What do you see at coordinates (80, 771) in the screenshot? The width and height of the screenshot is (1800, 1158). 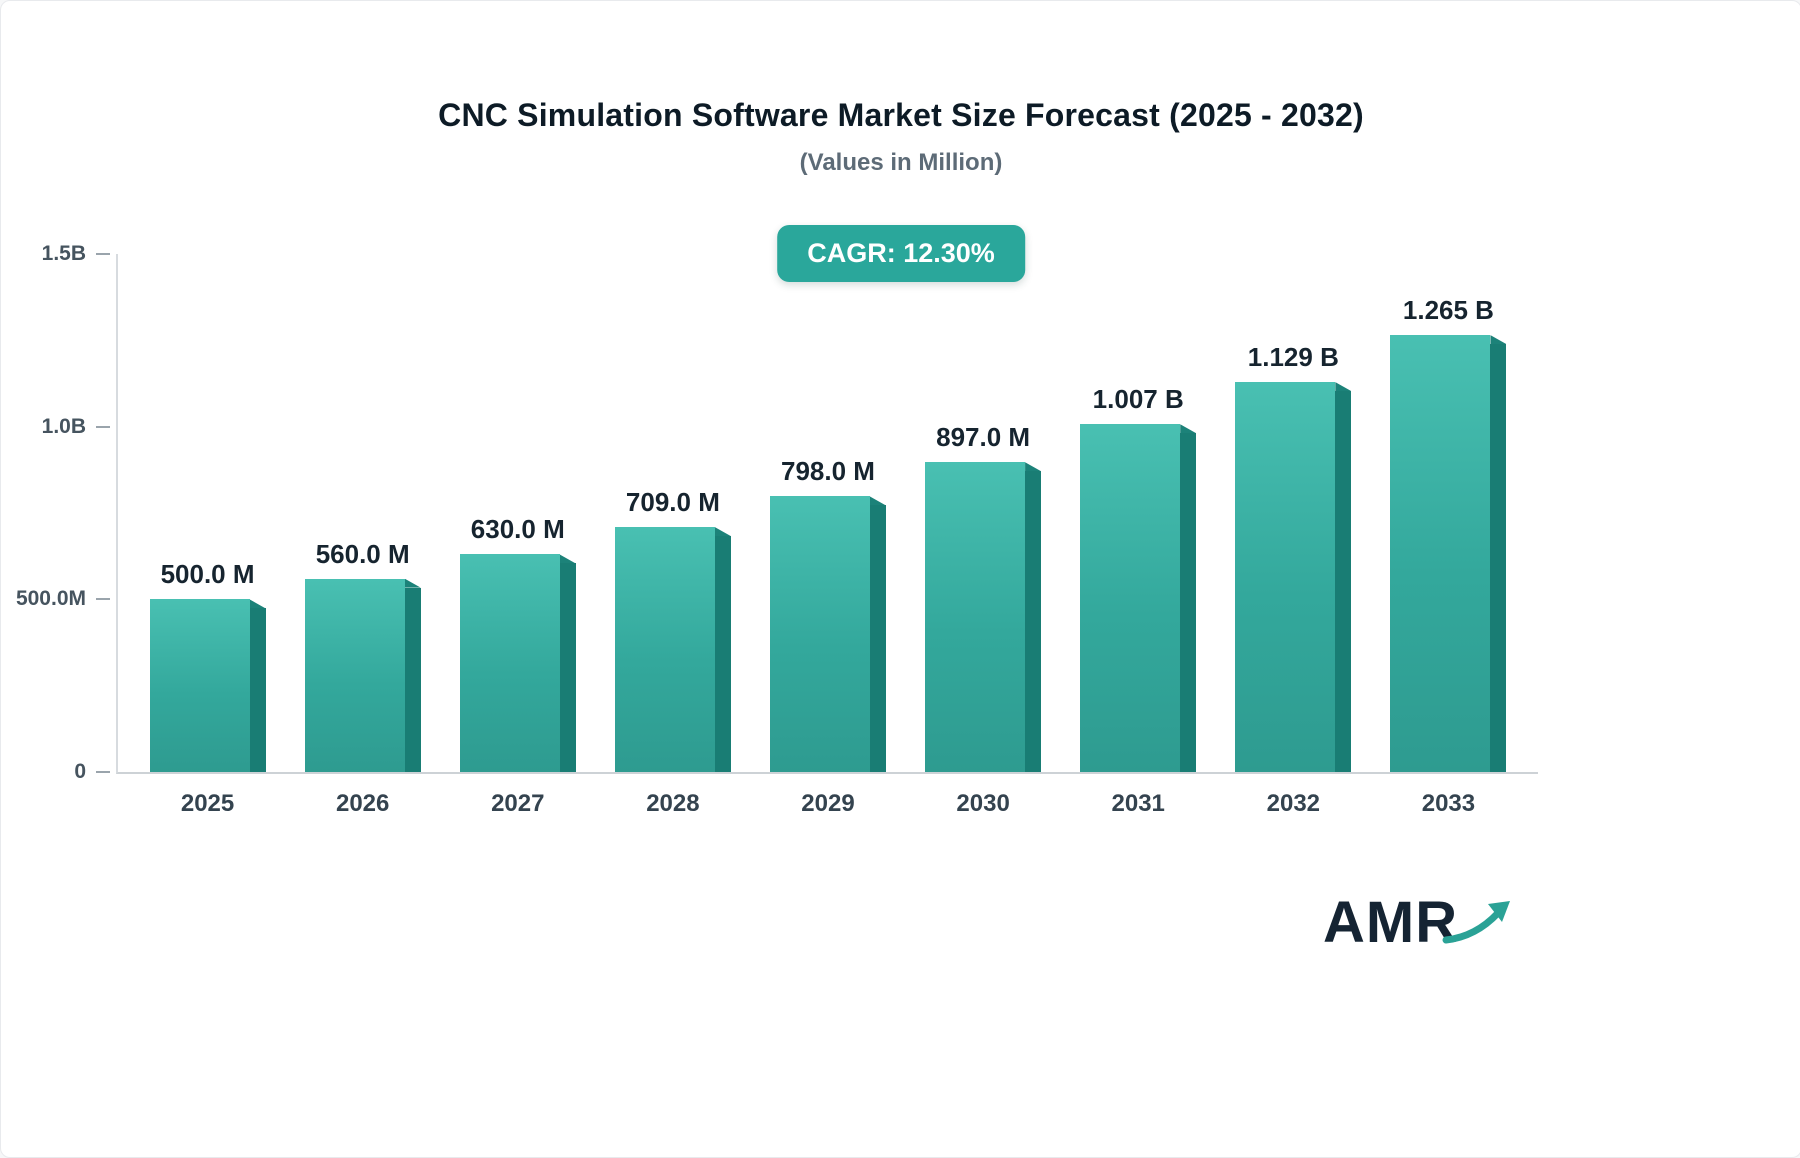 I see `y-axis-tick-label: 0` at bounding box center [80, 771].